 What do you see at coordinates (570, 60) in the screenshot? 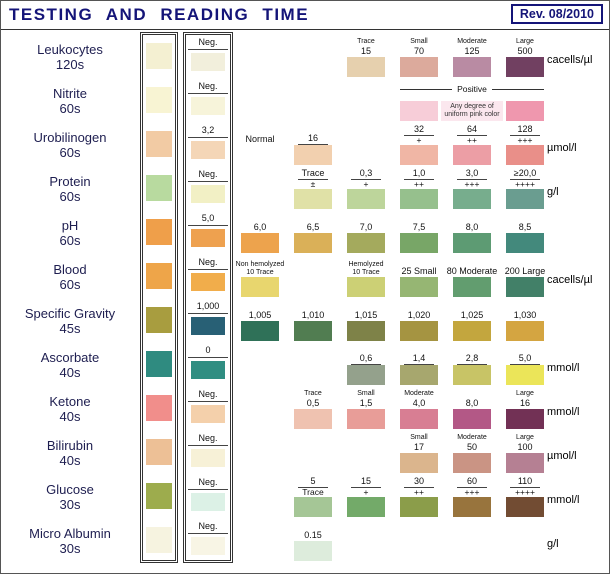
I see `unit-label-leukocytes: cacells/µl` at bounding box center [570, 60].